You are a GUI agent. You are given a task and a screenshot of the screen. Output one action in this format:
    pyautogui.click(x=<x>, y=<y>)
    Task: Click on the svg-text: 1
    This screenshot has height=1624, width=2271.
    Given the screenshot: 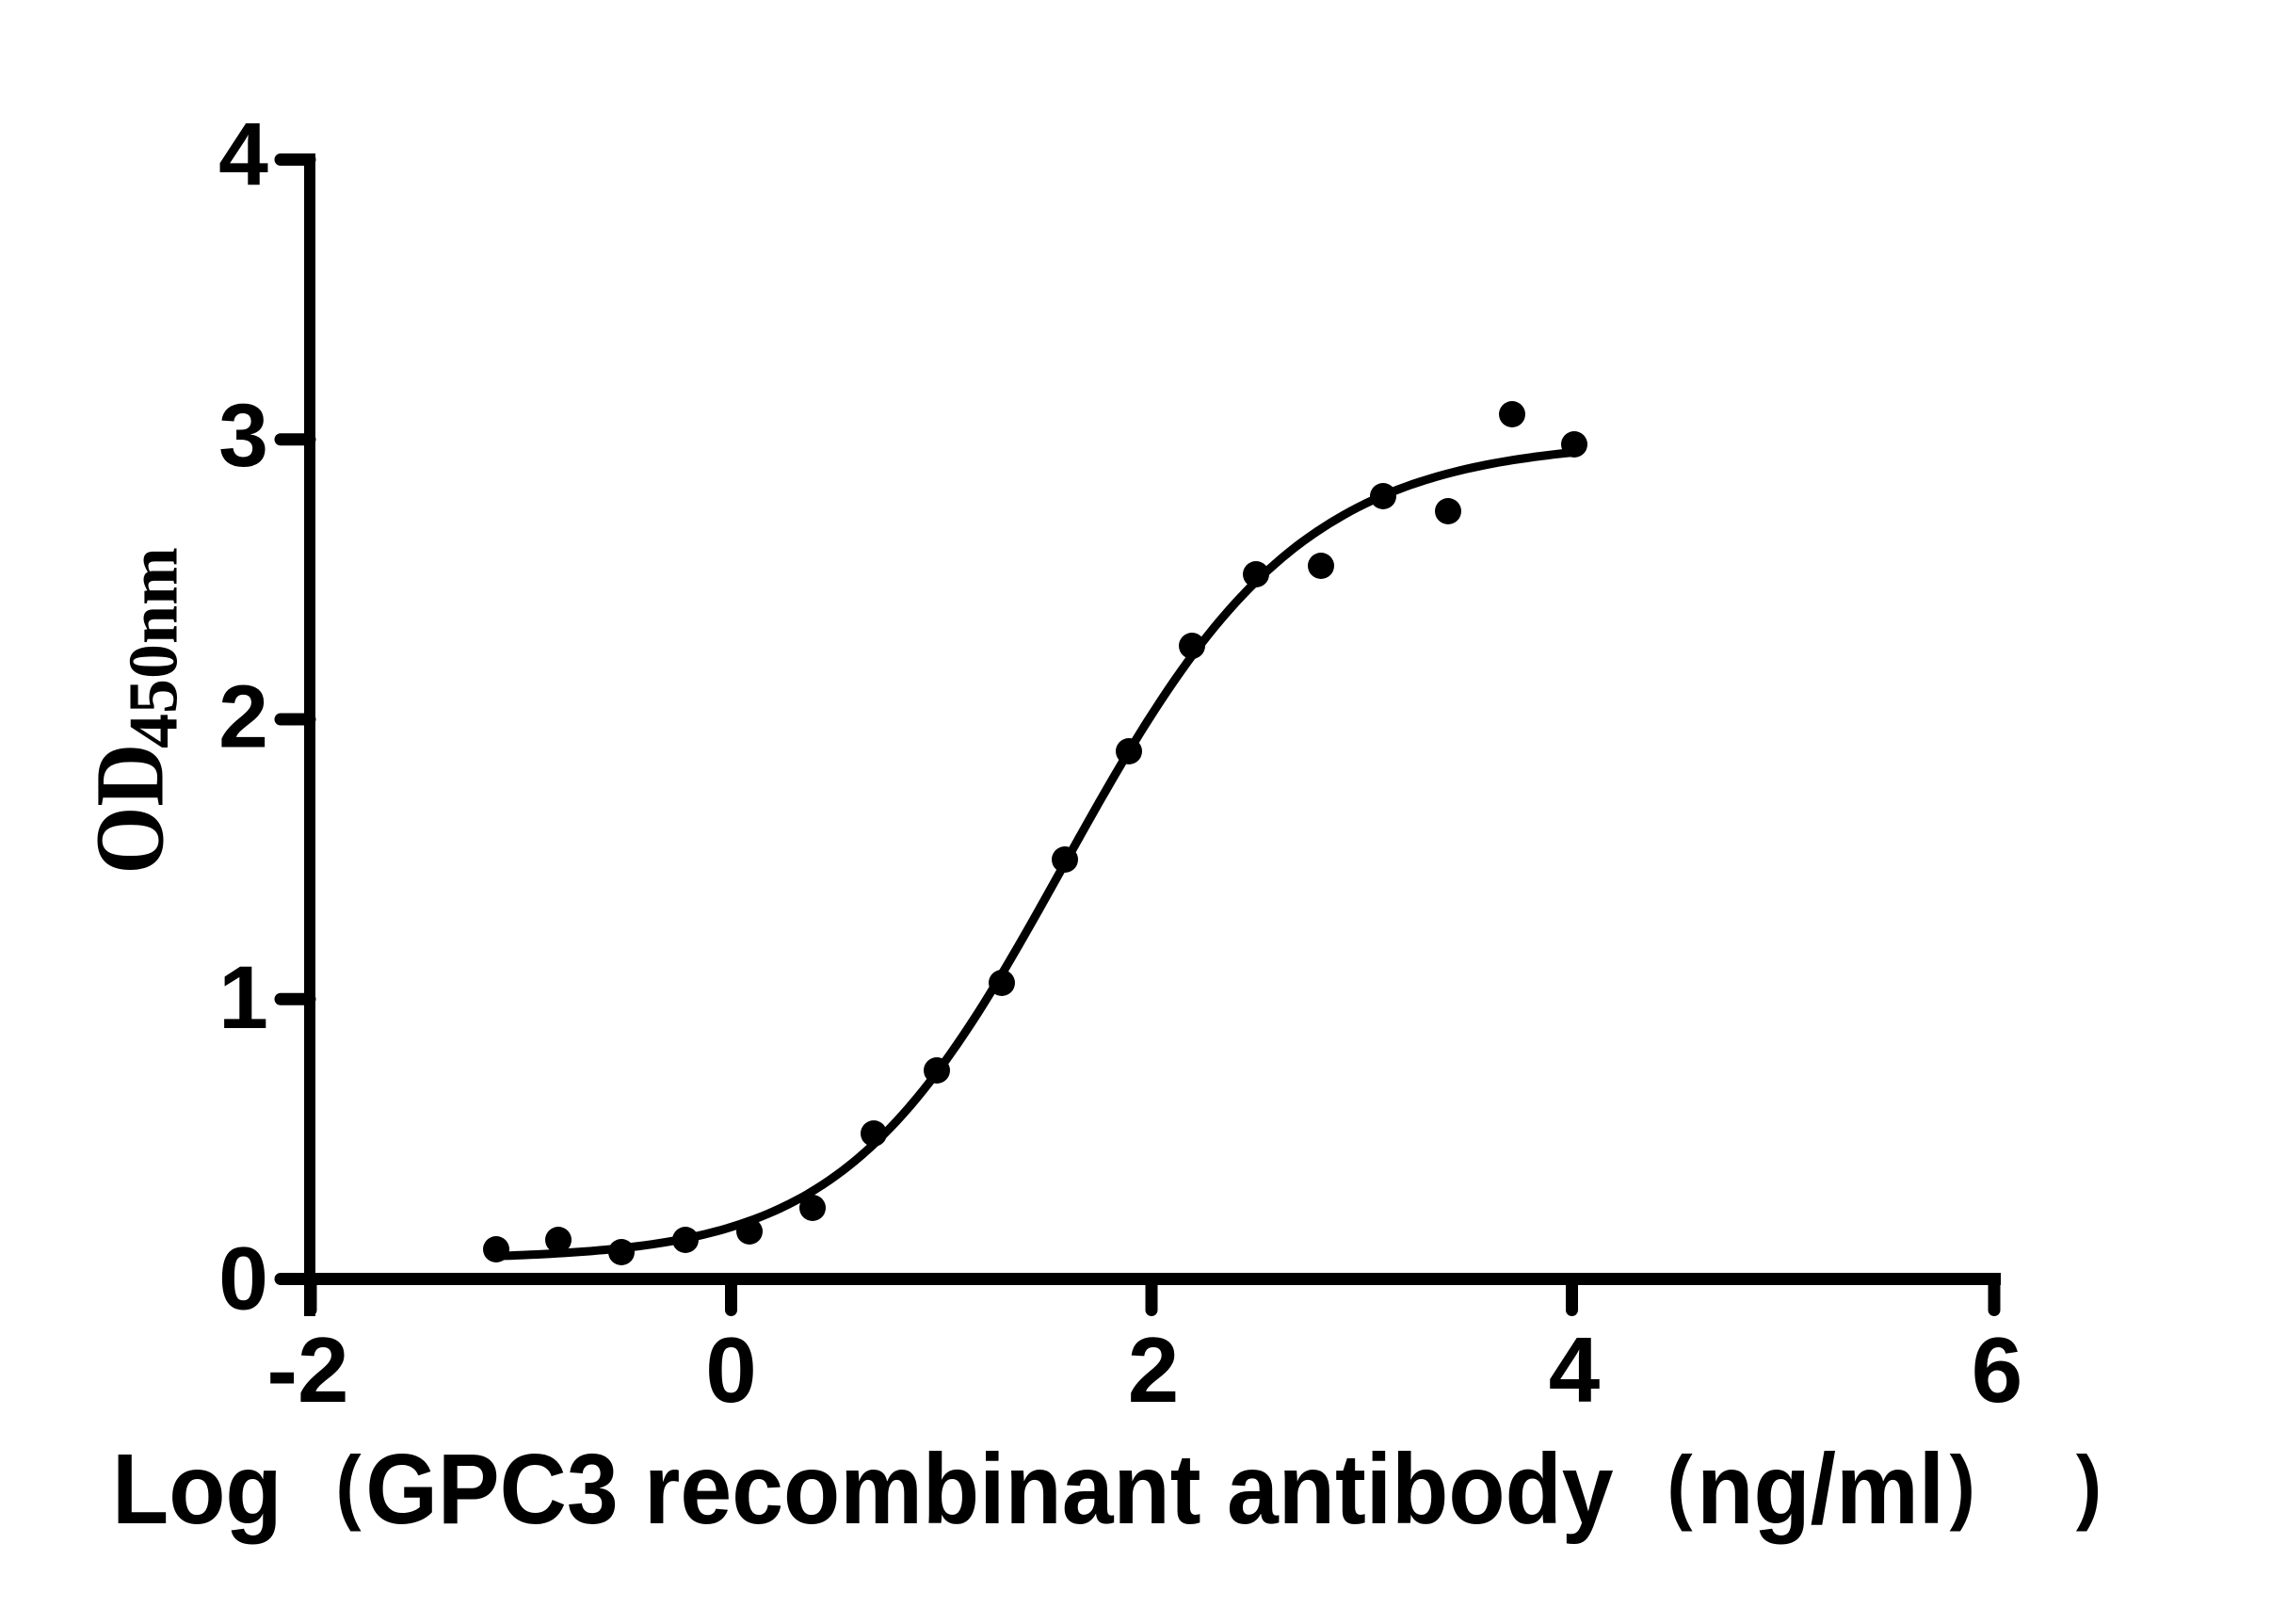 What is the action you would take?
    pyautogui.click(x=243, y=998)
    